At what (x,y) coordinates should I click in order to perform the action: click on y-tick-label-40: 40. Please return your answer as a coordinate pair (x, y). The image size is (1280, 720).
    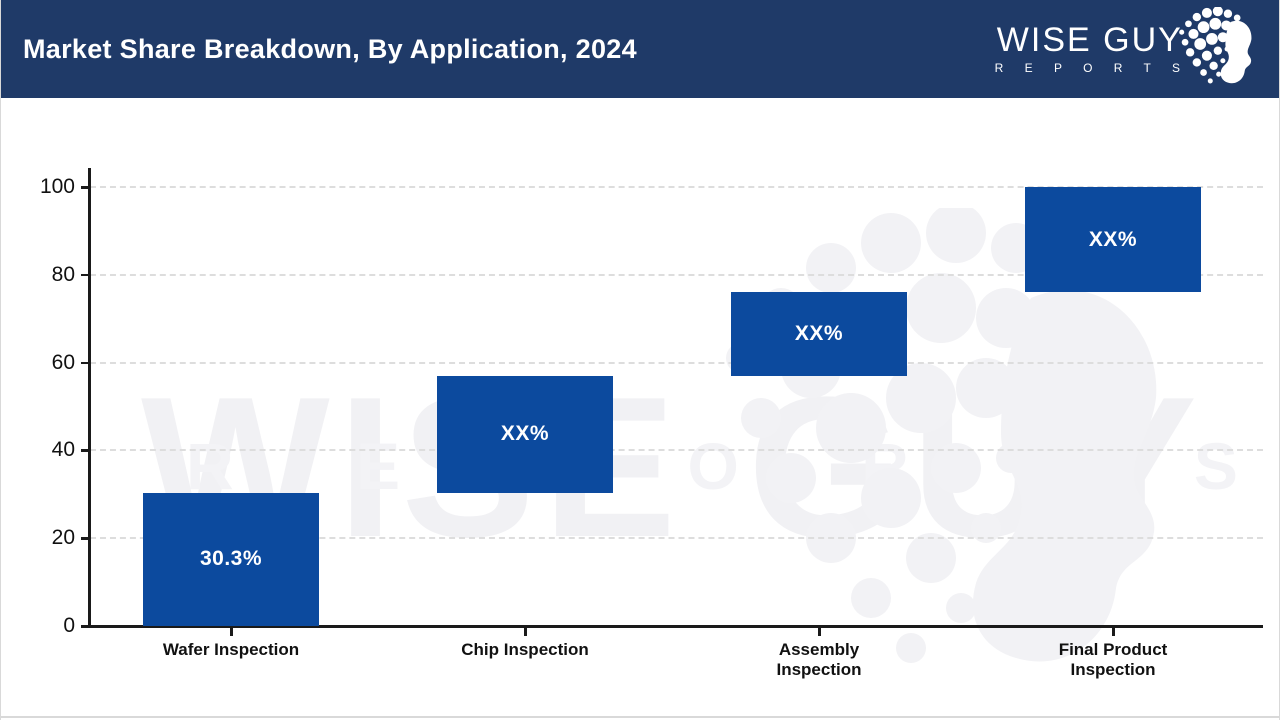
    Looking at the image, I should click on (63, 450).